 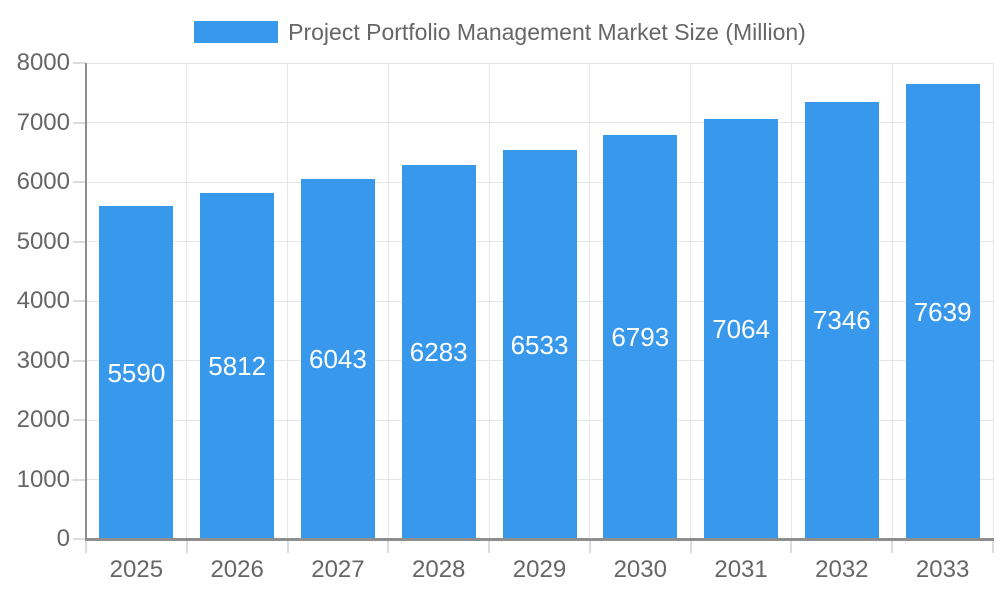 I want to click on bar-2028, so click(x=439, y=352).